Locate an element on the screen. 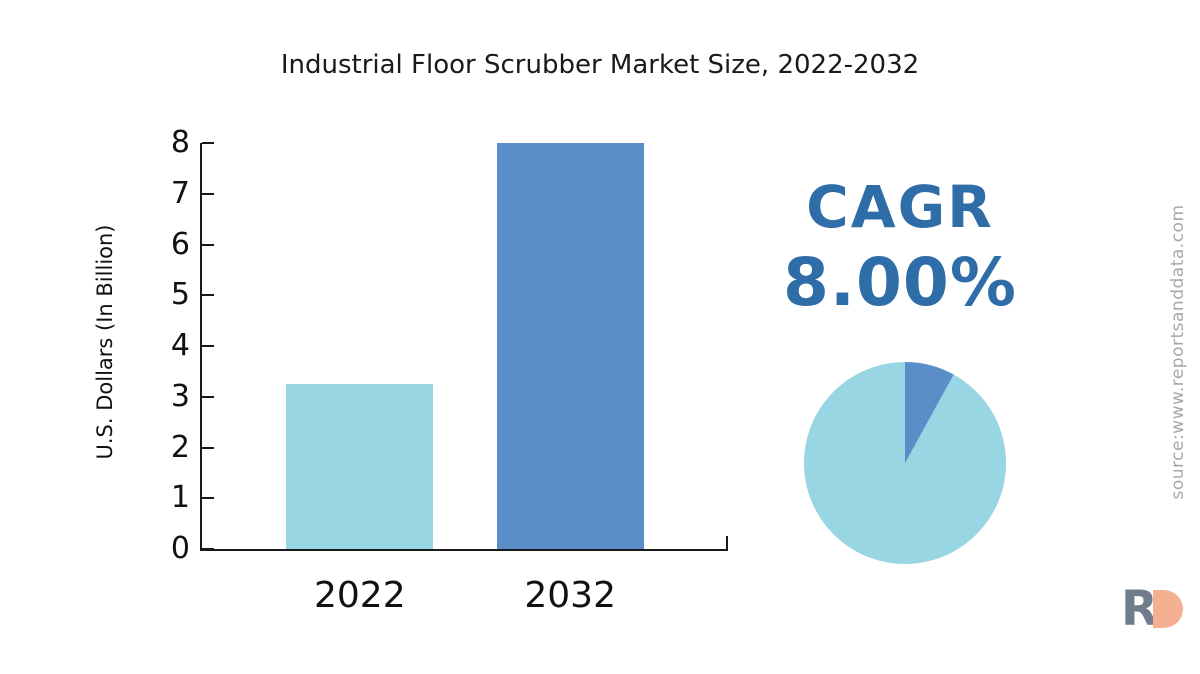 The height and width of the screenshot is (674, 1200). reports-and-data-logo: R is located at coordinates (1152, 609).